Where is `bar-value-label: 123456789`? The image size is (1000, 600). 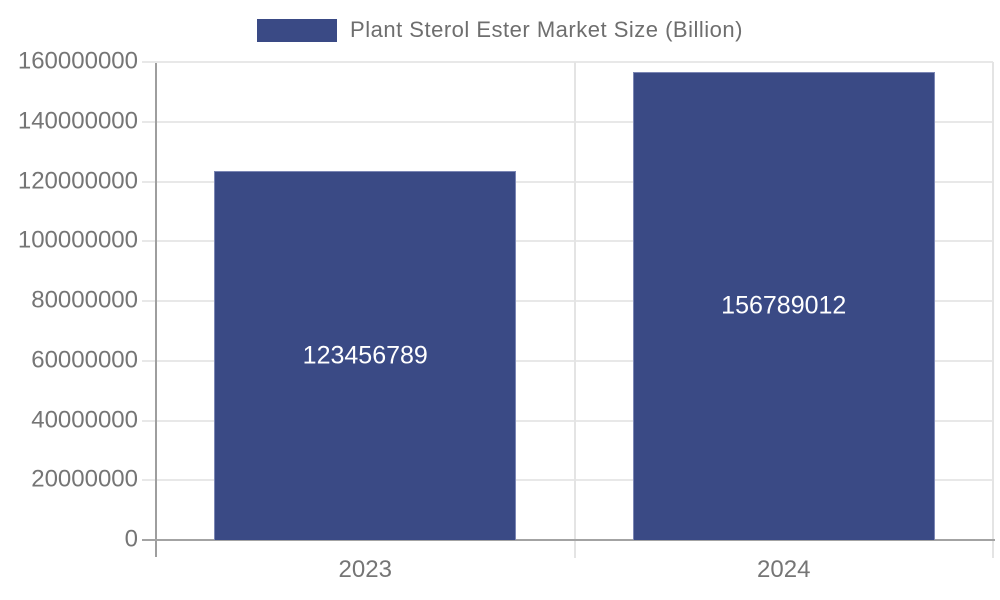 bar-value-label: 123456789 is located at coordinates (365, 355).